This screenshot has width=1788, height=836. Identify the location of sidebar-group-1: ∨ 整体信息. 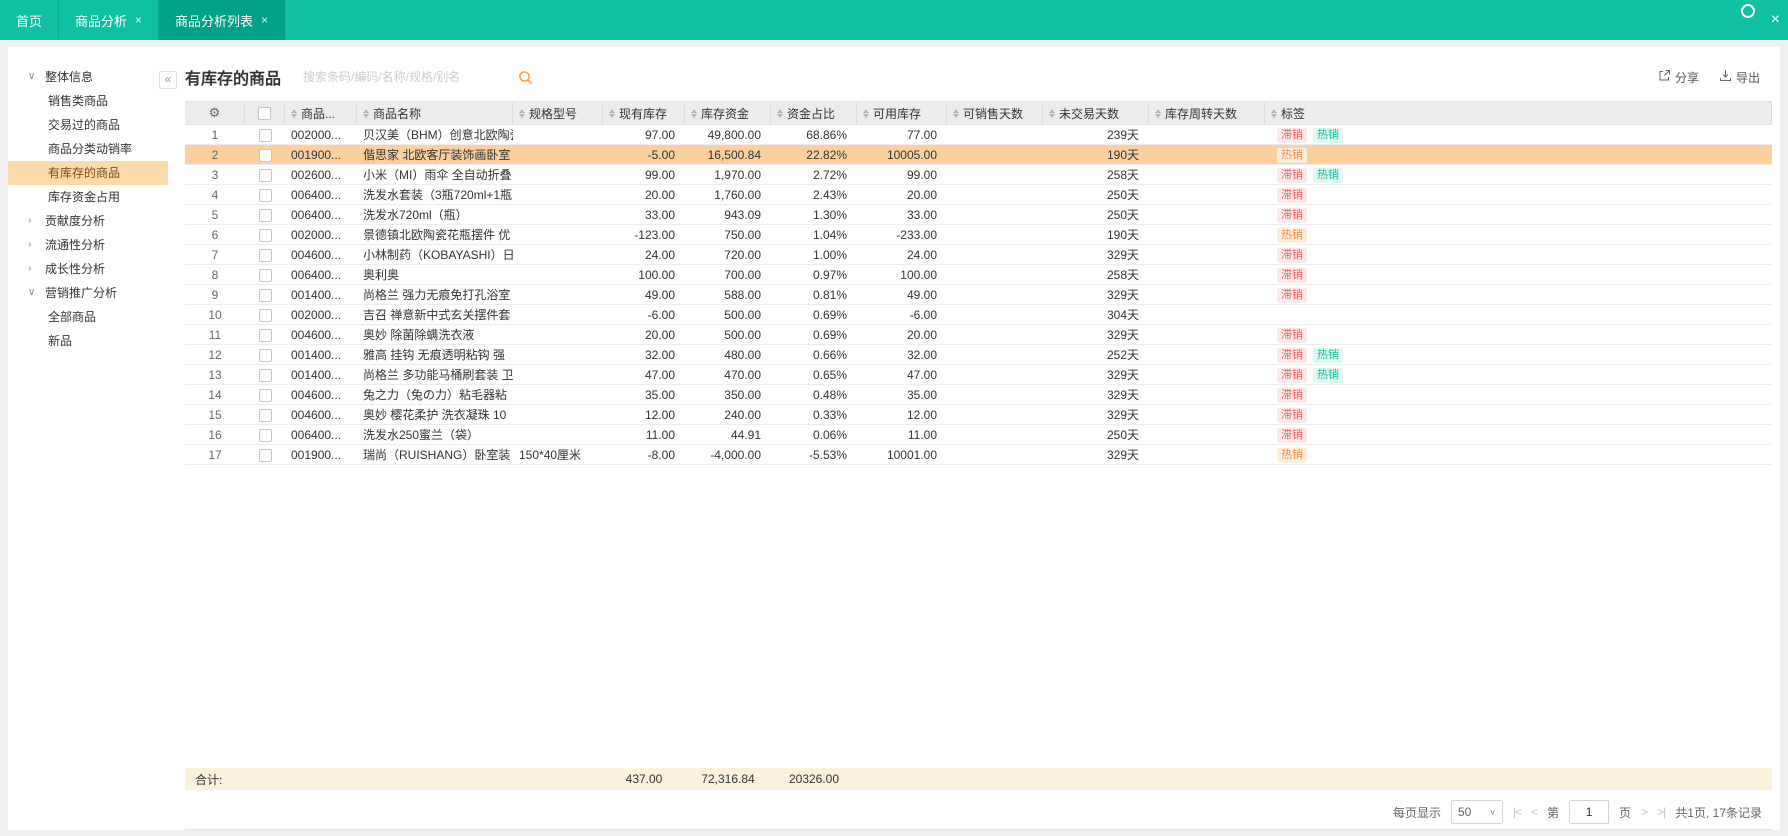
(88, 77).